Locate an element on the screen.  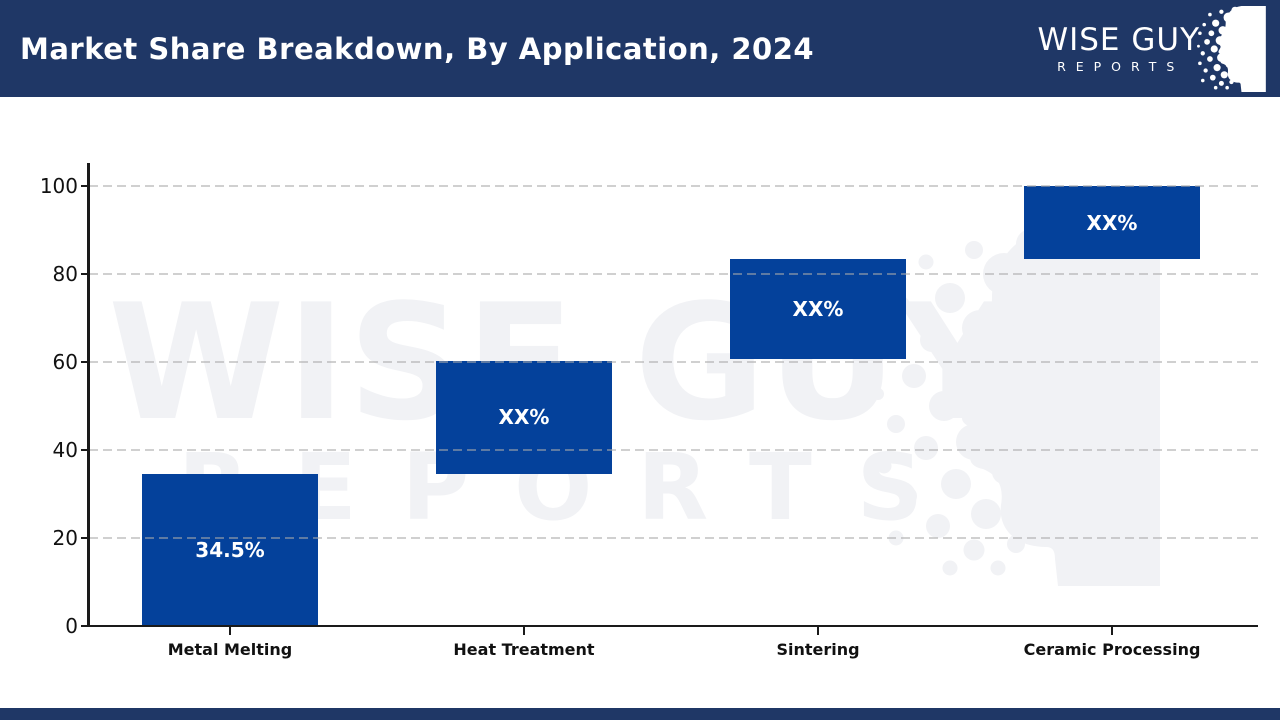
bar-value-label-metal-melting: 34.5% is located at coordinates (230, 550).